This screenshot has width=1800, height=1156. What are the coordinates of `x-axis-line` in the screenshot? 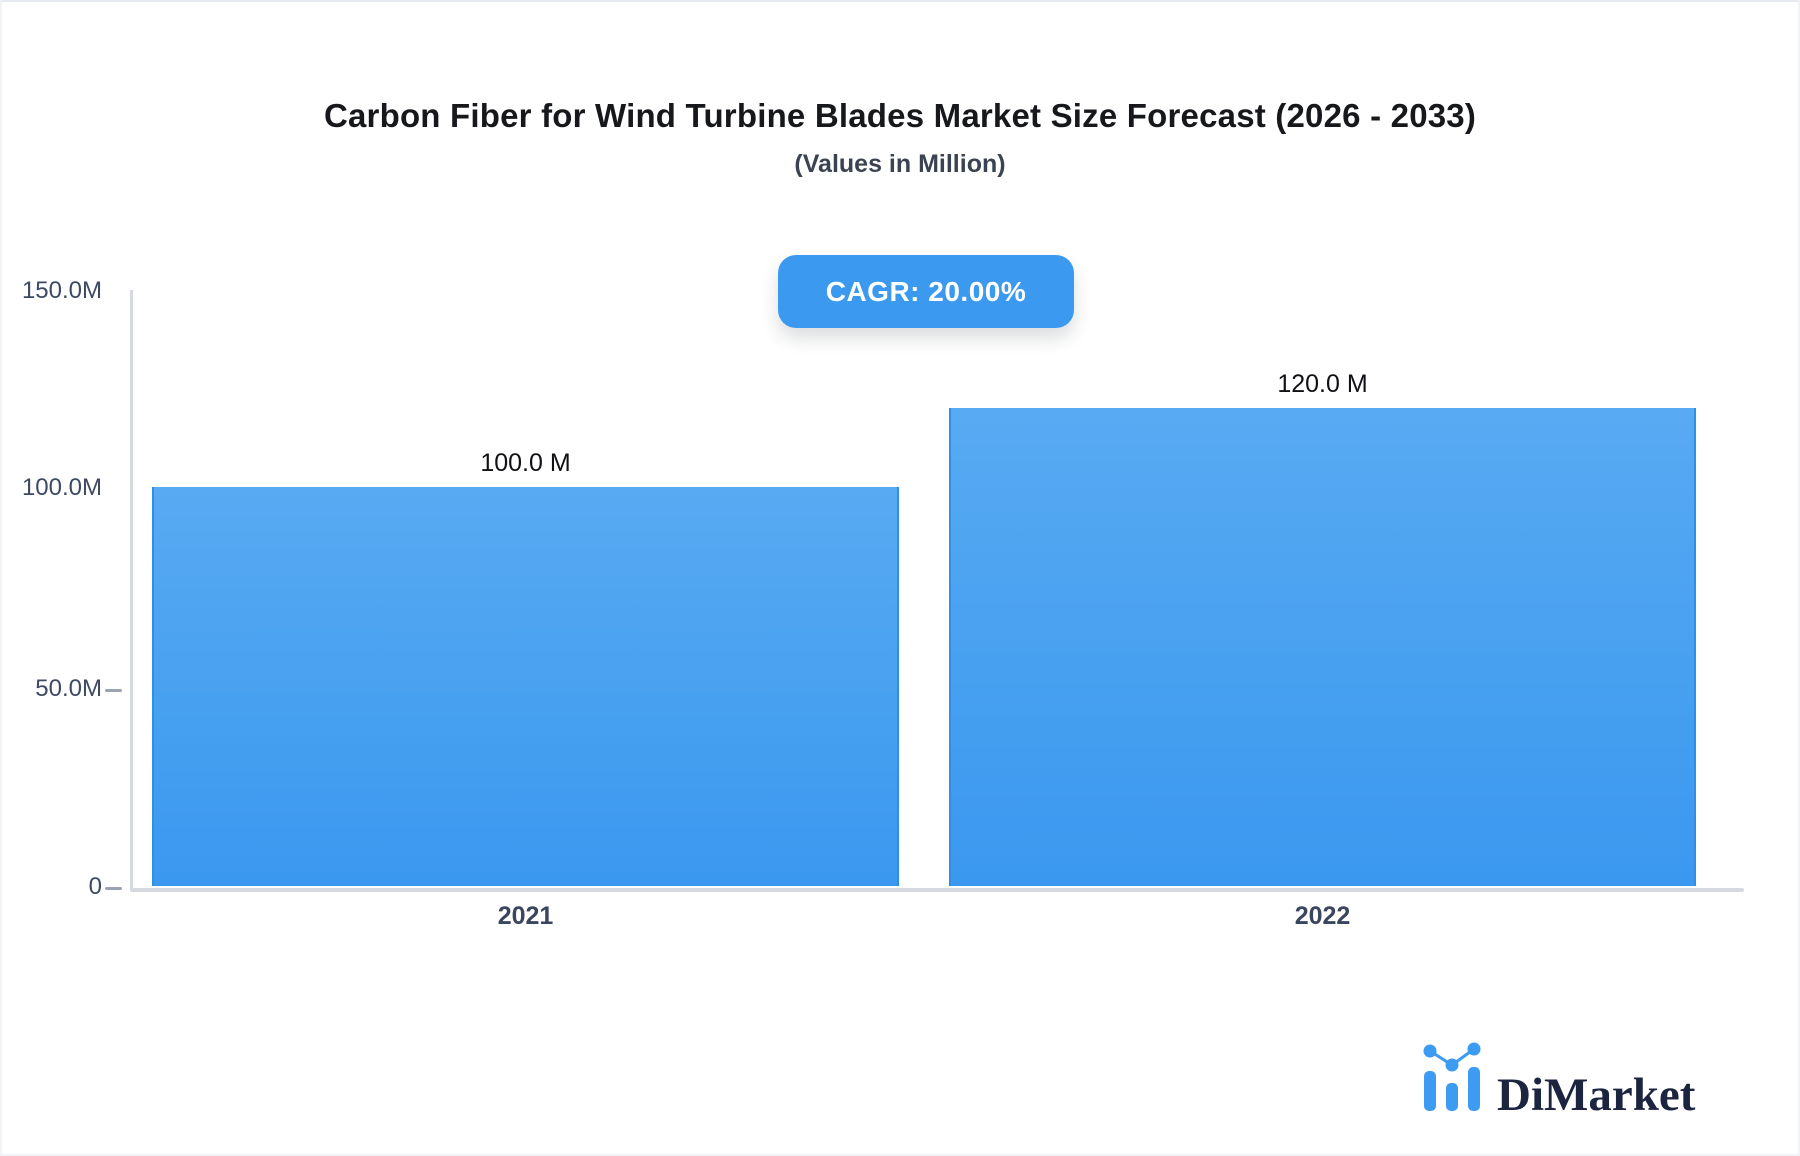 It's located at (937, 890).